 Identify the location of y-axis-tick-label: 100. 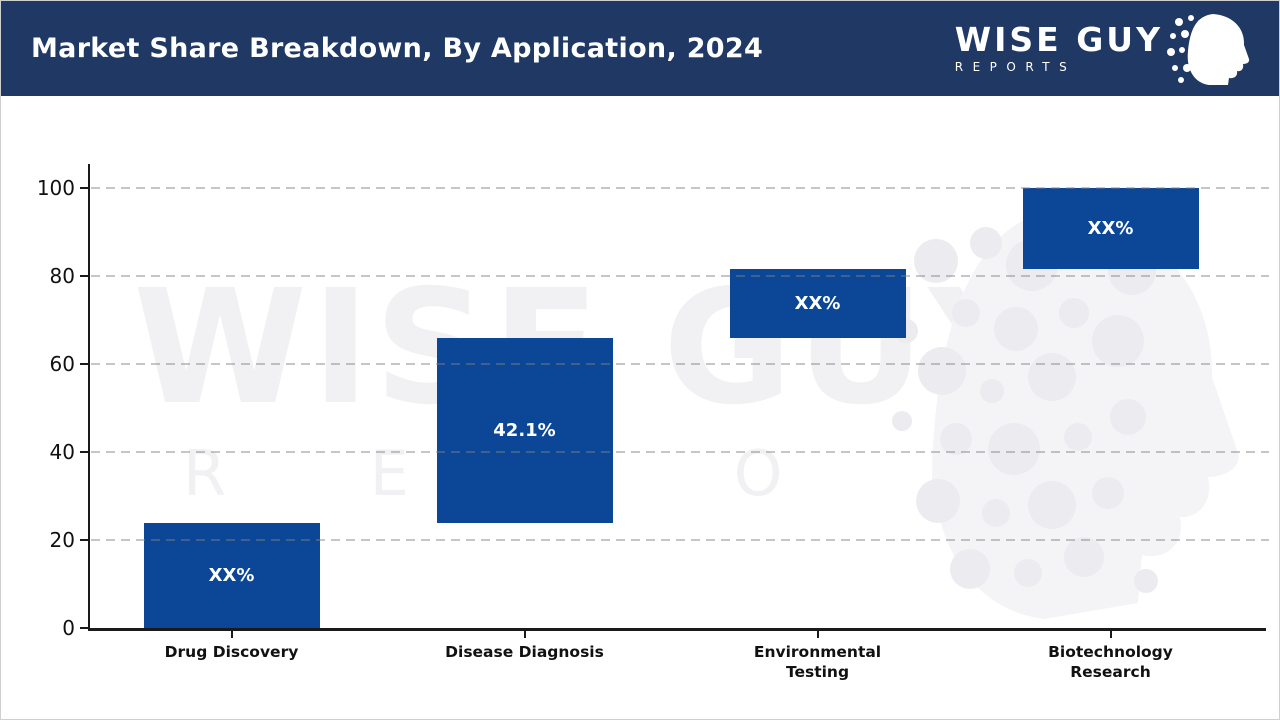
(55, 187).